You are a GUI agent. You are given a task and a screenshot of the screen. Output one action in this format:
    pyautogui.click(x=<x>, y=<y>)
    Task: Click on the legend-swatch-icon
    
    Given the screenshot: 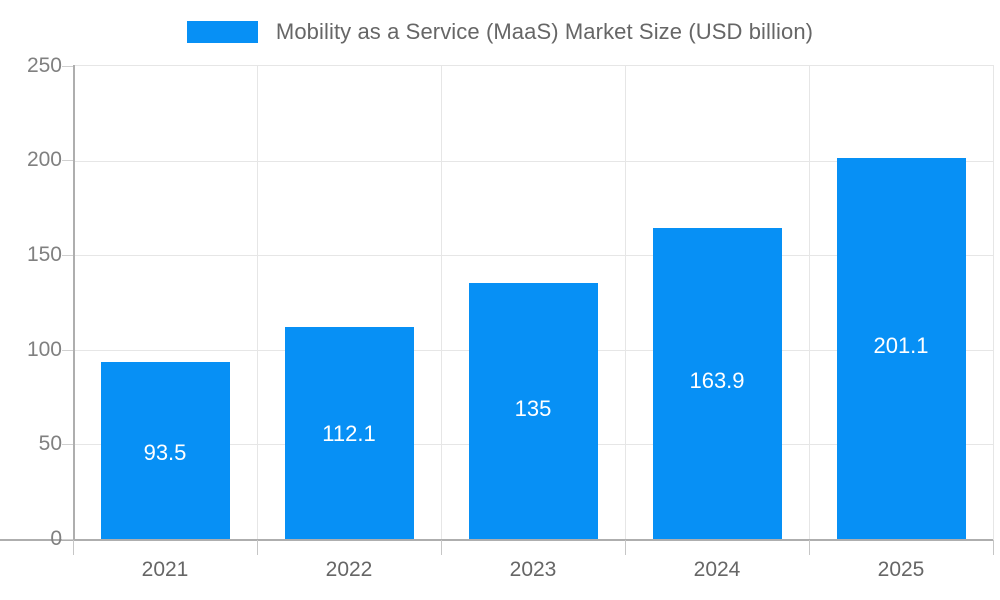 What is the action you would take?
    pyautogui.click(x=222, y=32)
    